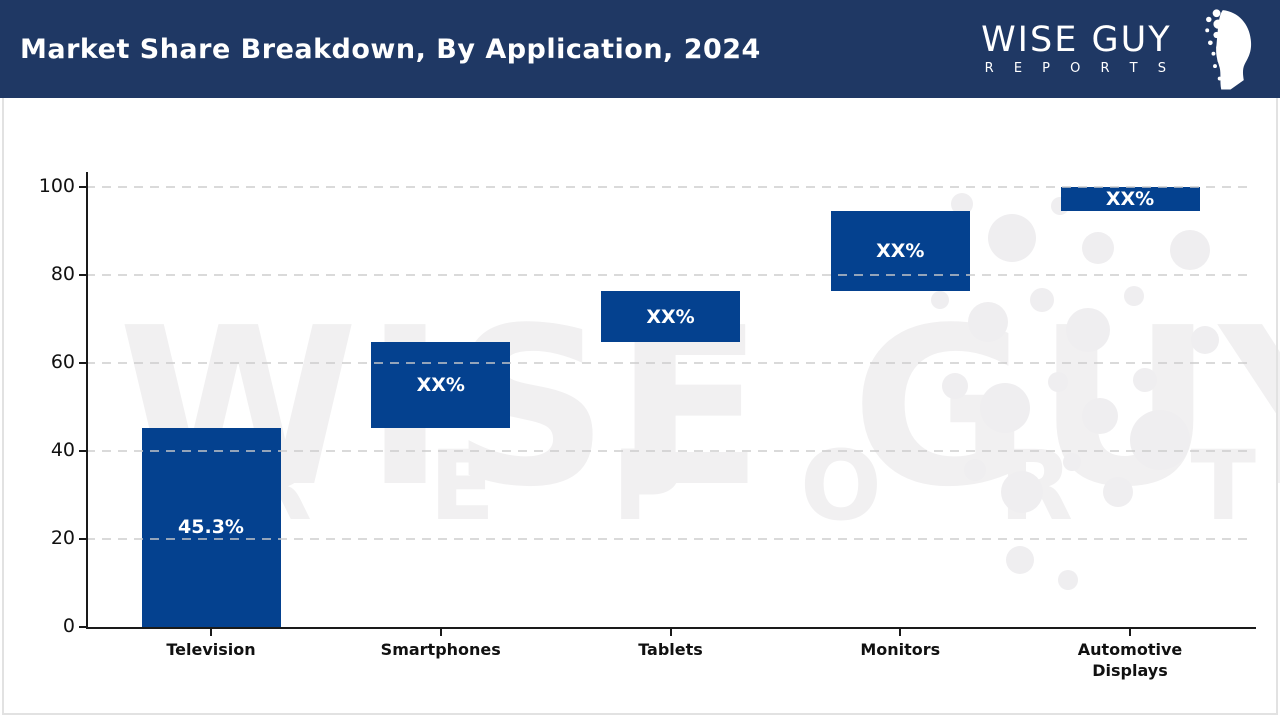 The height and width of the screenshot is (720, 1280). I want to click on bar-value-label-television: 45.3%, so click(211, 527).